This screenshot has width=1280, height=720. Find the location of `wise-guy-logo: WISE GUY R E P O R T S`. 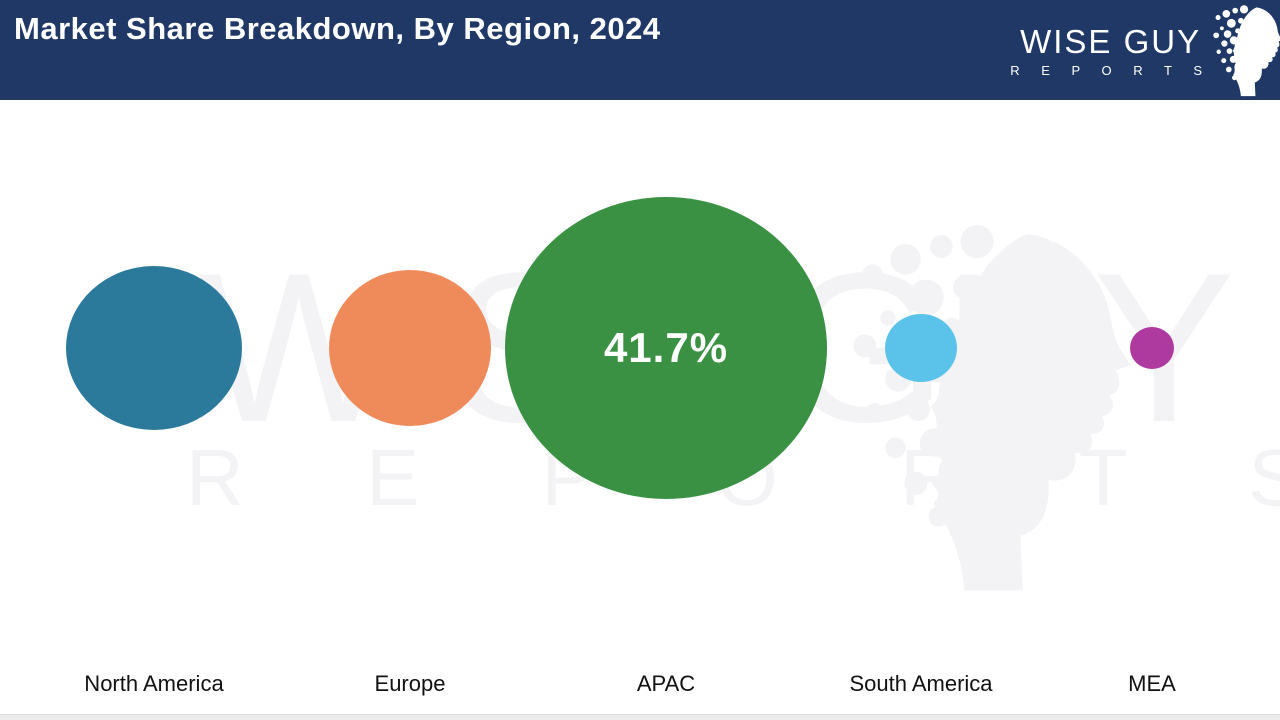

wise-guy-logo: WISE GUY R E P O R T S is located at coordinates (1145, 50).